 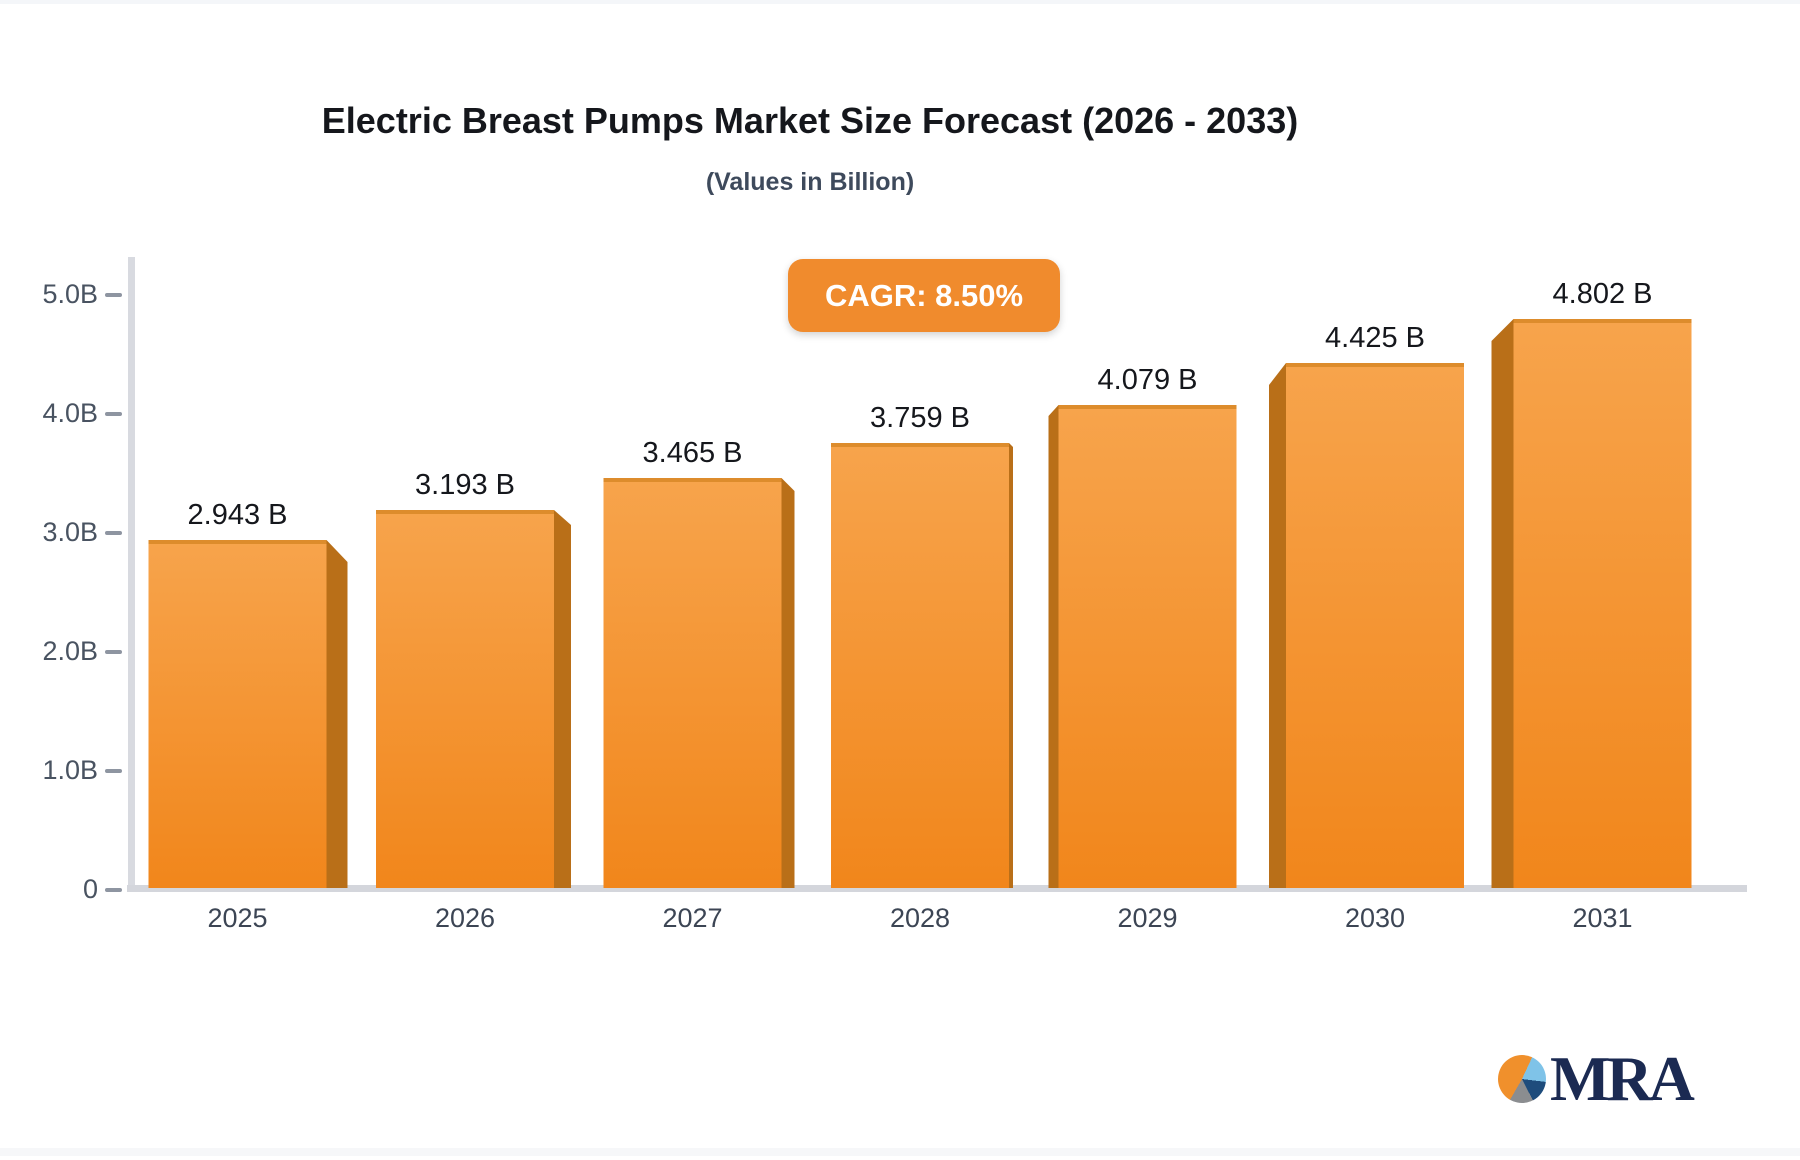 What do you see at coordinates (1622, 1078) in the screenshot?
I see `brand-logo-text: MRA` at bounding box center [1622, 1078].